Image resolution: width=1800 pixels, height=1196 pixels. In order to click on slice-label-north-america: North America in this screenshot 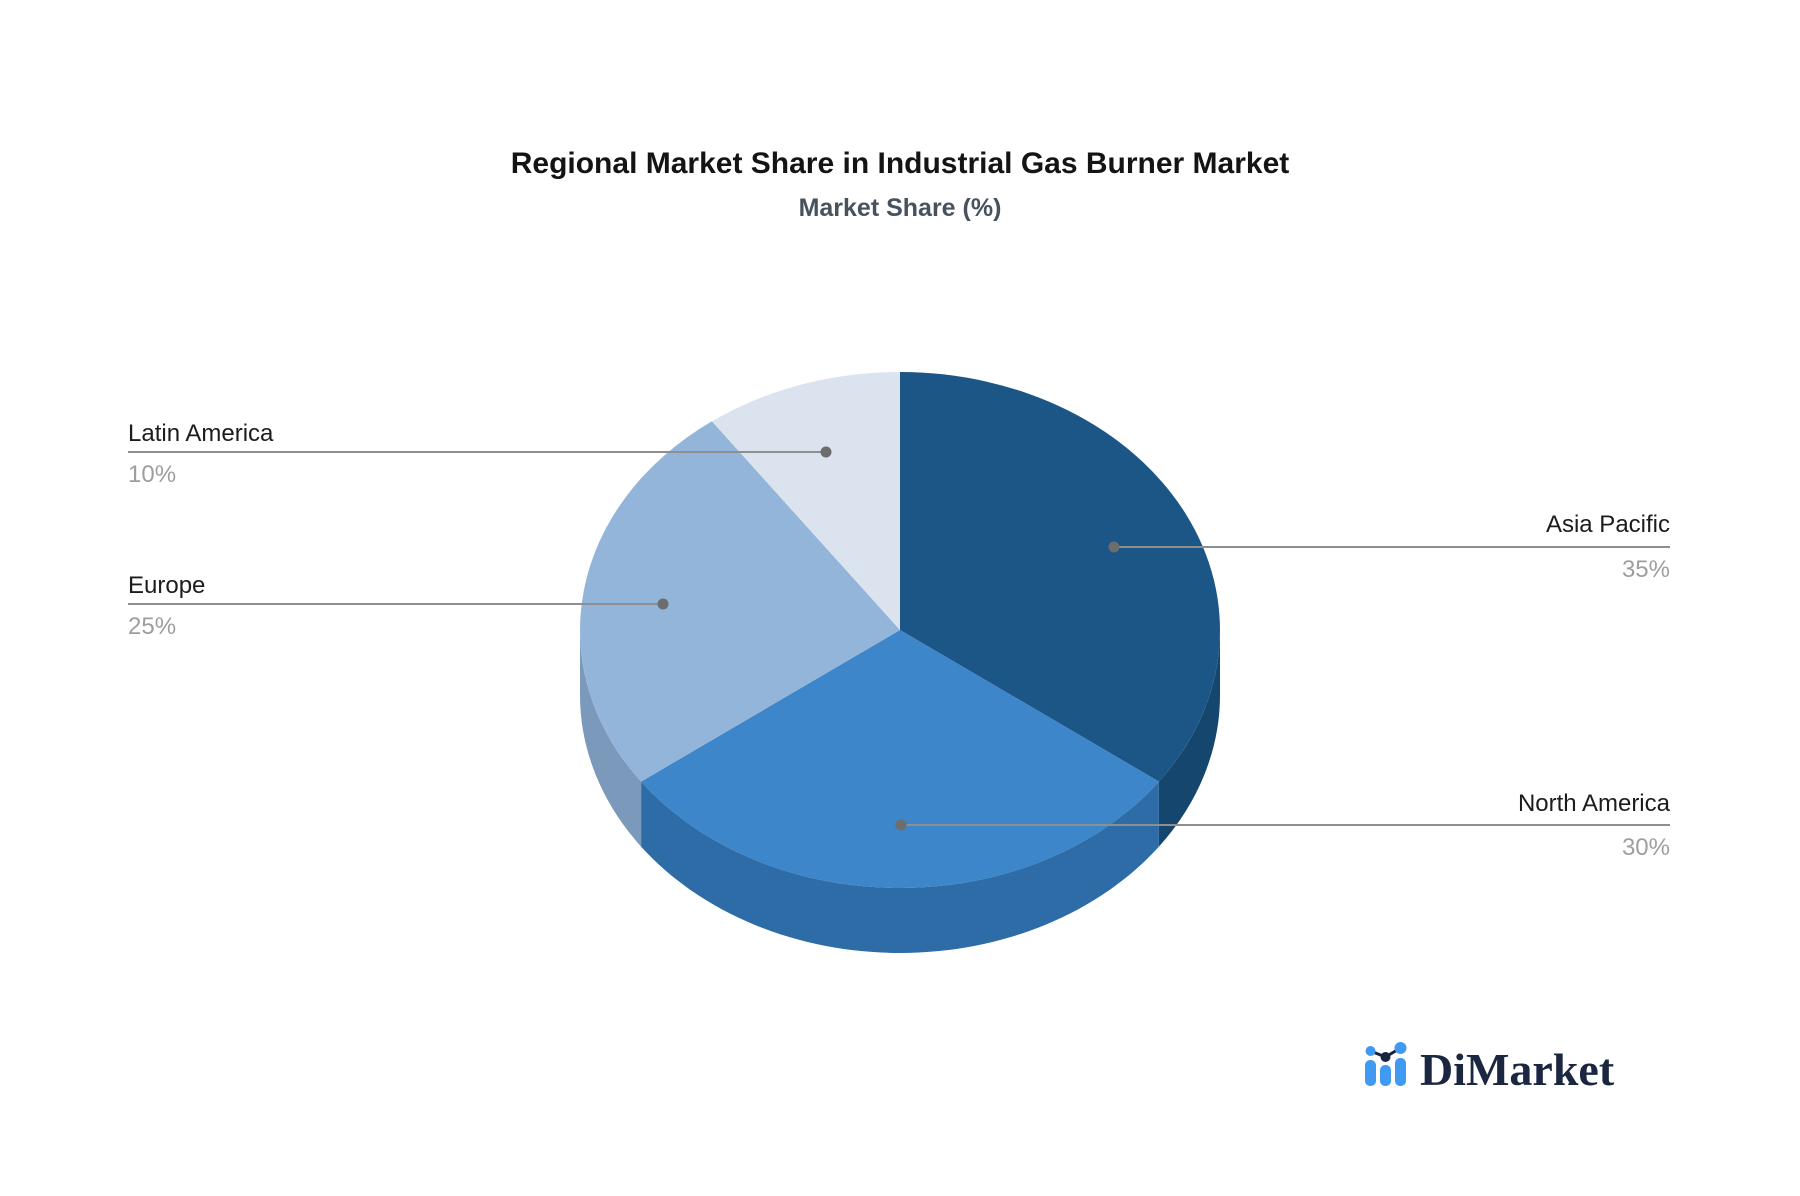, I will do `click(1594, 803)`.